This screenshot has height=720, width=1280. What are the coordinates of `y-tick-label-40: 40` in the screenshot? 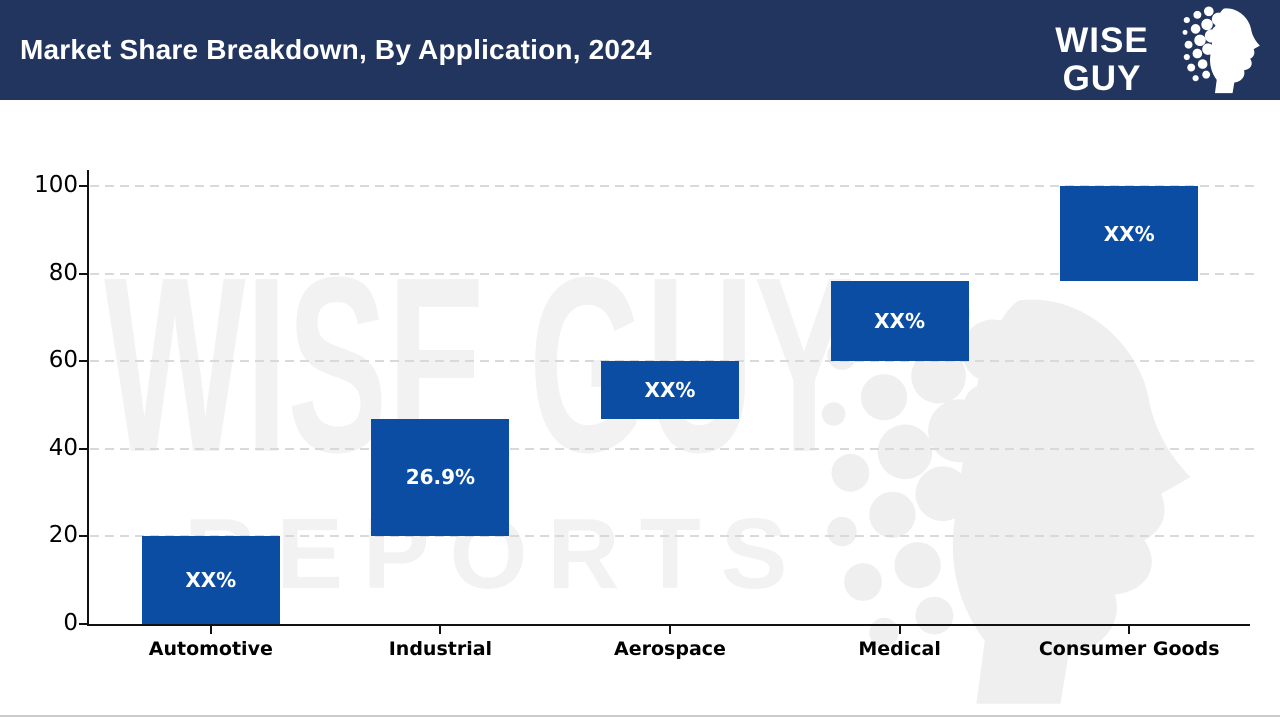 It's located at (63, 447).